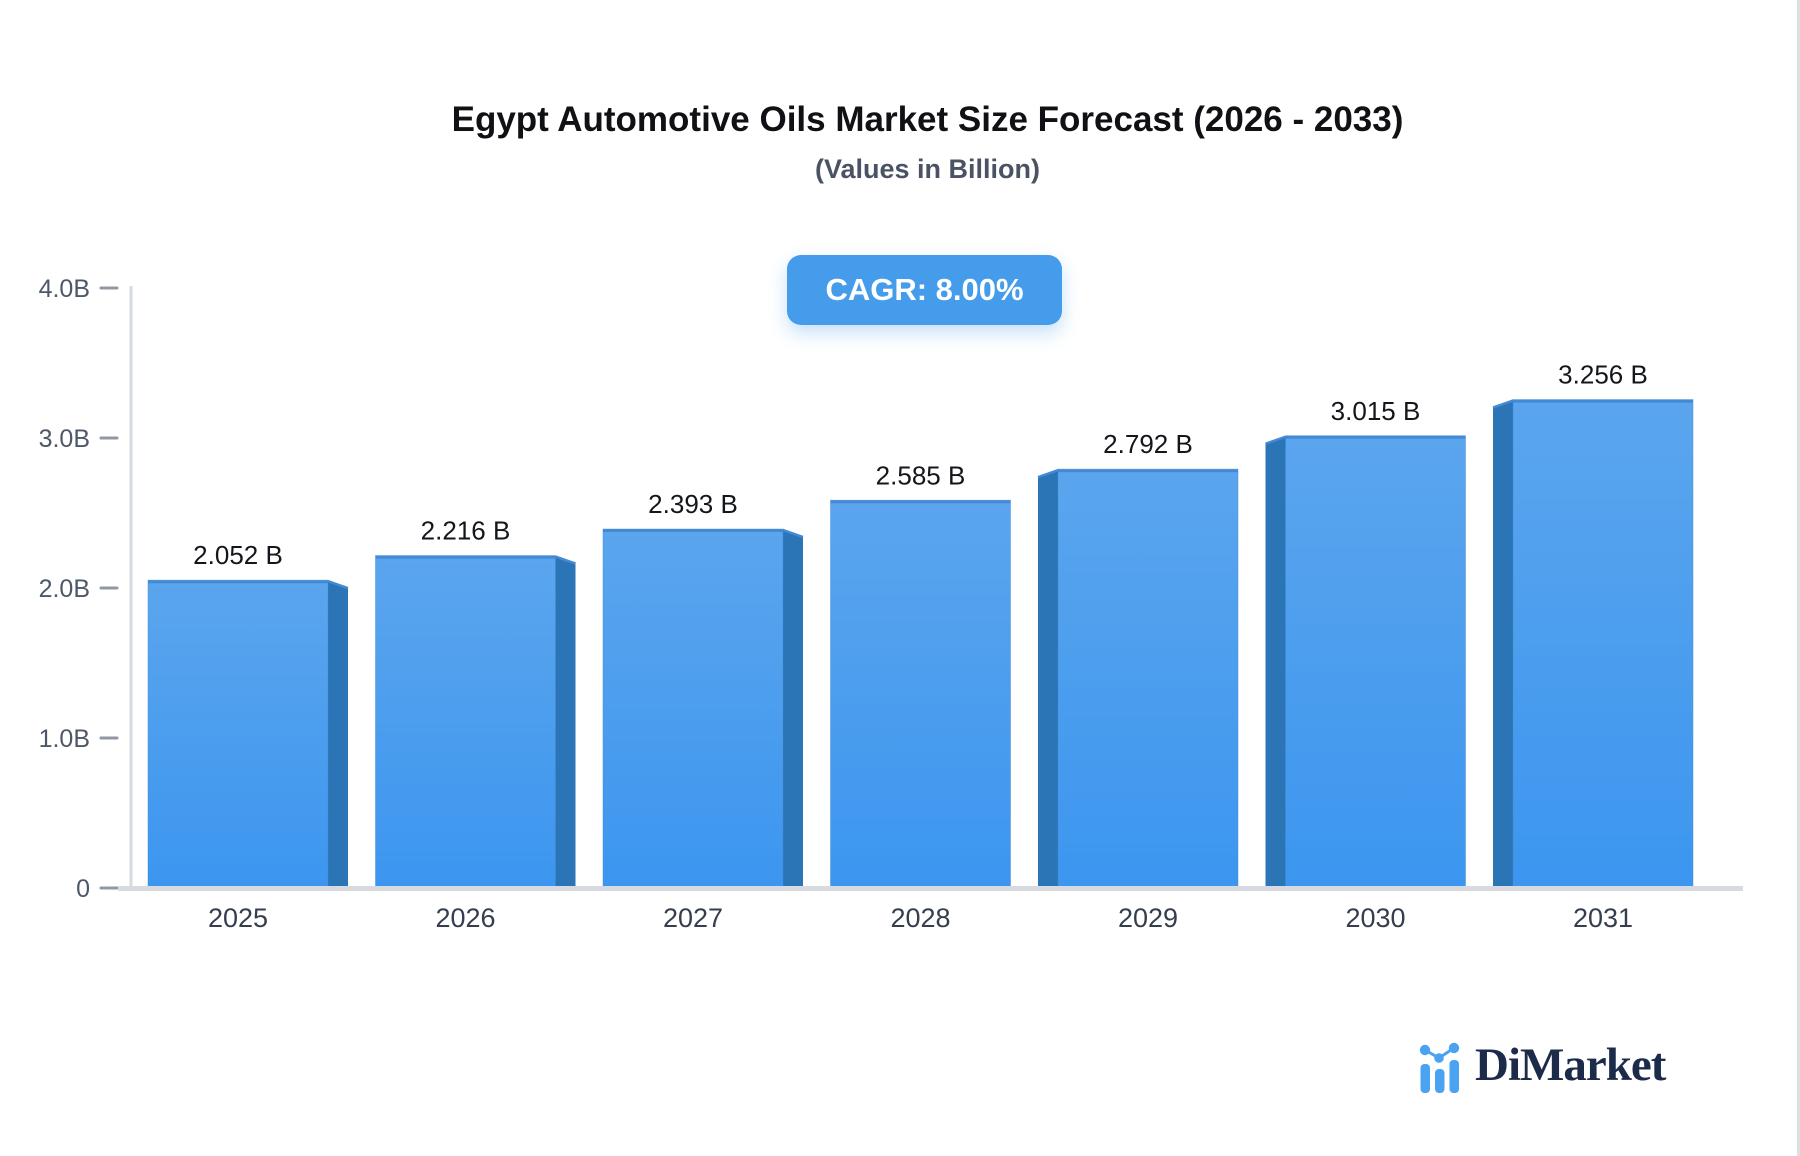 The image size is (1800, 1156). I want to click on bar-value-label: 2.216 B, so click(466, 531).